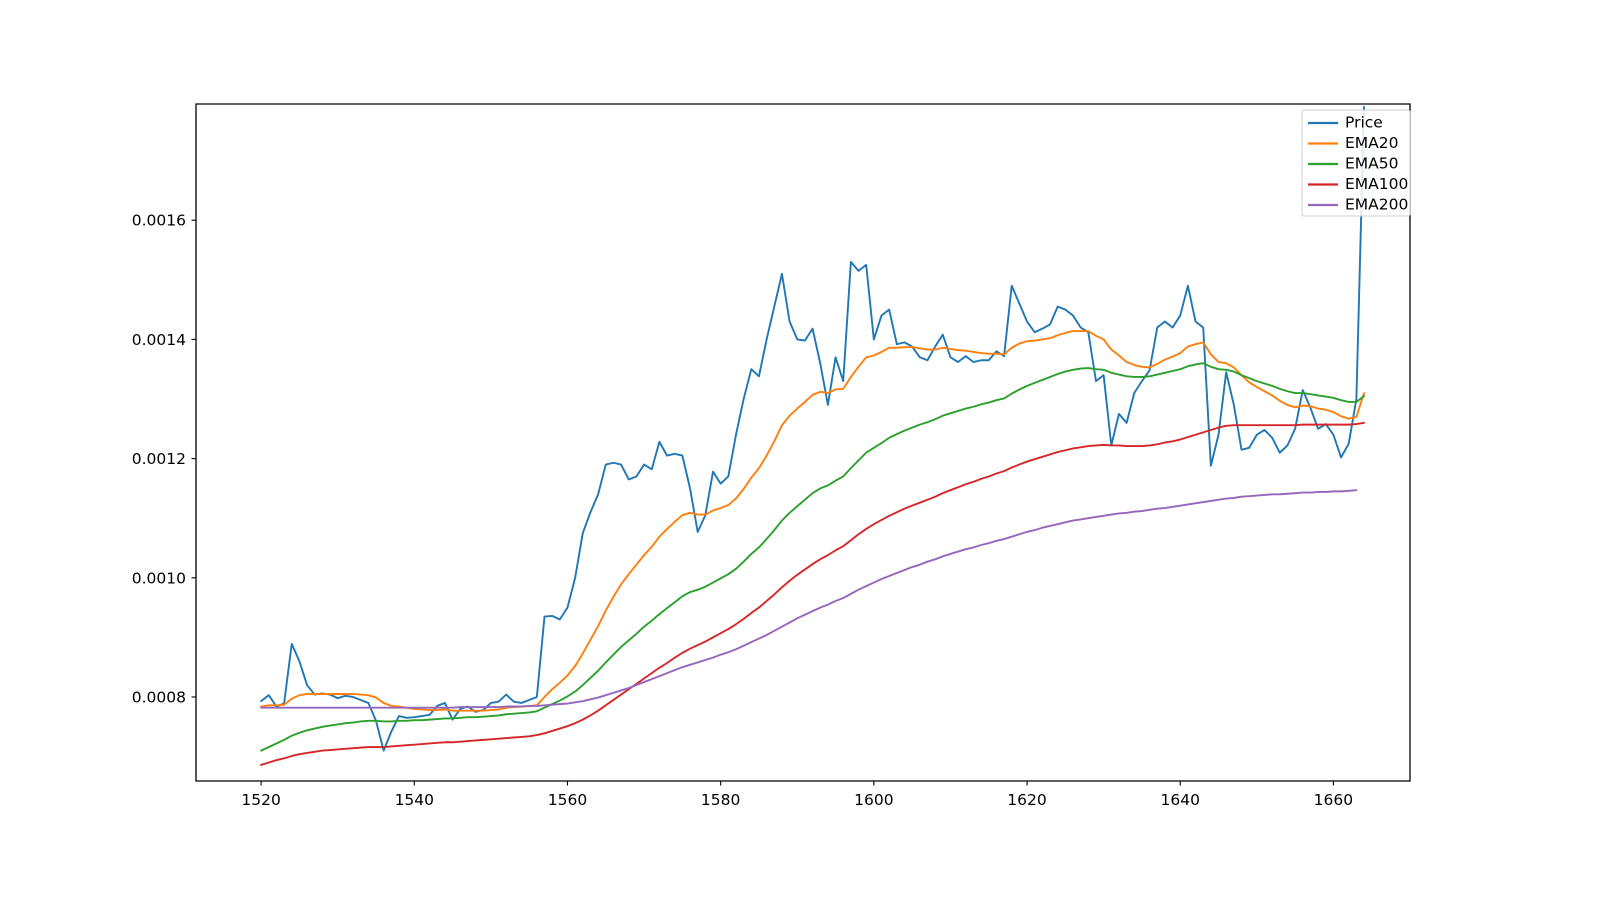  What do you see at coordinates (159, 578) in the screenshot?
I see `y-tick-label: 0.0010` at bounding box center [159, 578].